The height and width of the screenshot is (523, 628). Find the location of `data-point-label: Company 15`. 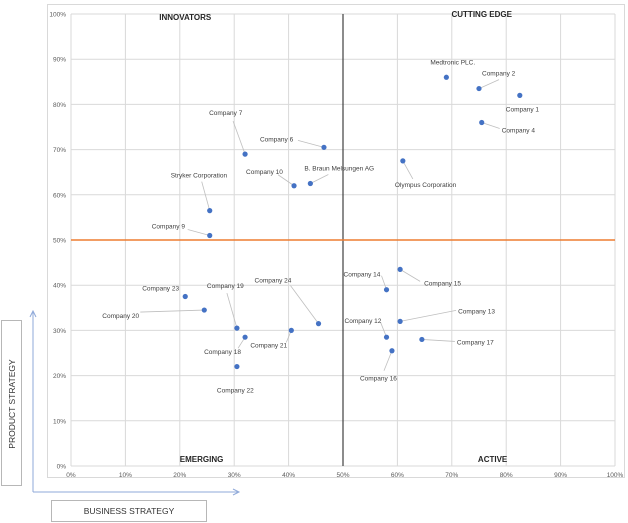

data-point-label: Company 15 is located at coordinates (442, 283).